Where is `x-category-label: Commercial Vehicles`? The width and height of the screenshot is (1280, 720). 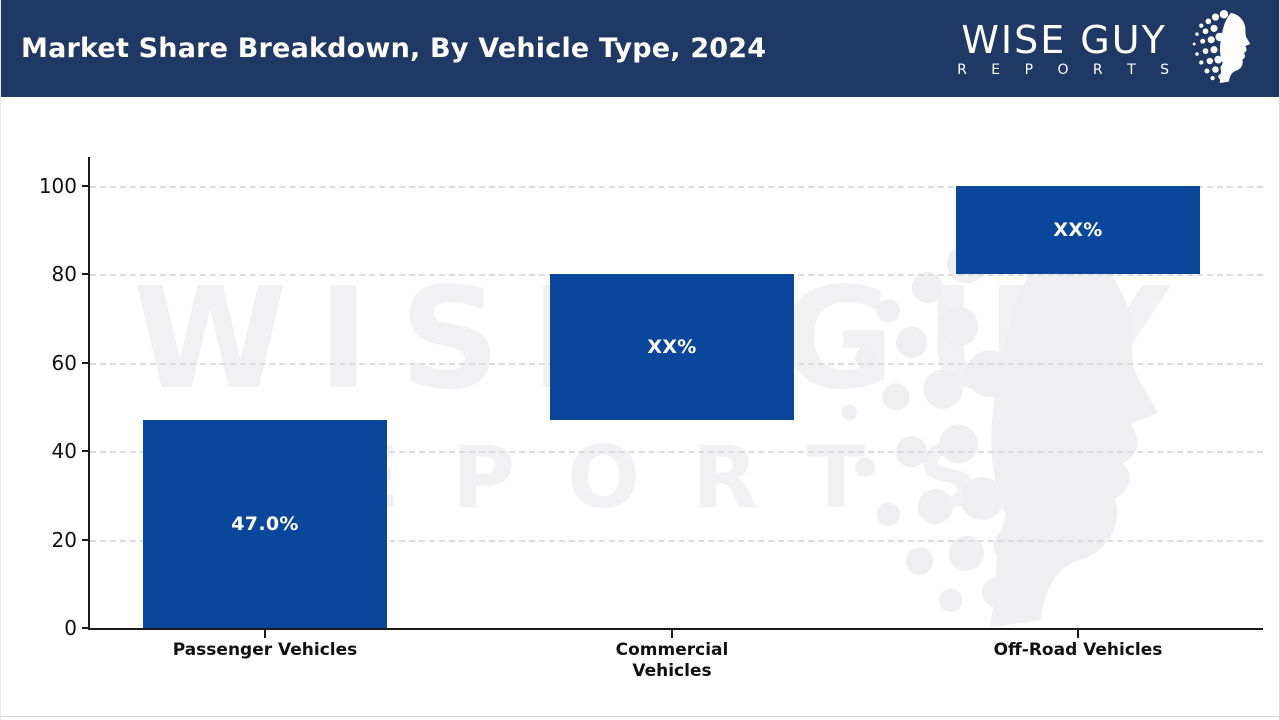 x-category-label: Commercial Vehicles is located at coordinates (672, 660).